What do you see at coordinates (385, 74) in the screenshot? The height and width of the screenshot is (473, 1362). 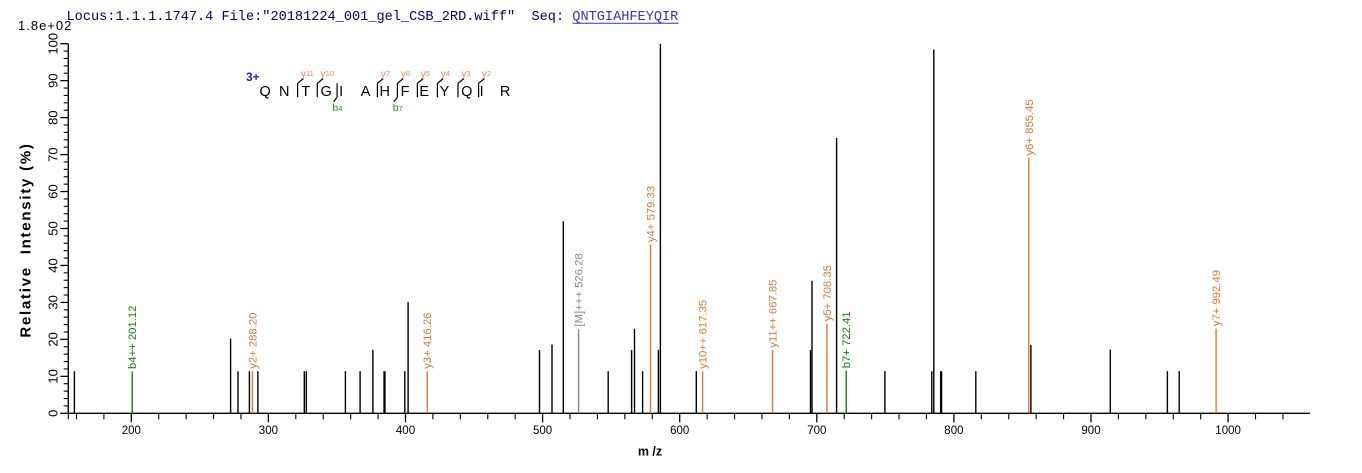 I see `svg-text: y7` at bounding box center [385, 74].